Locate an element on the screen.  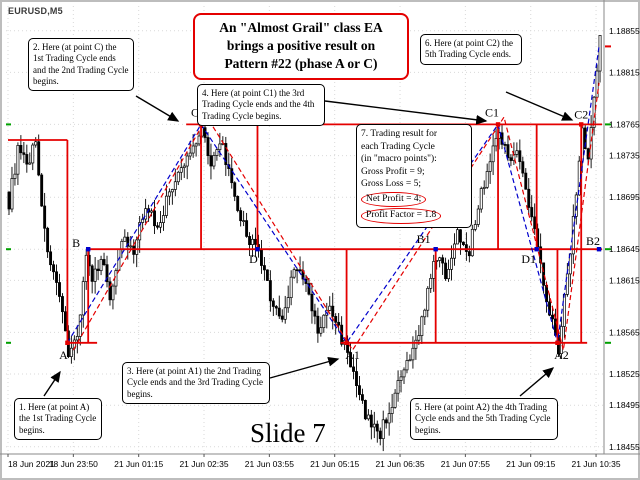
point-label-c1: C1 is located at coordinates (492, 112).